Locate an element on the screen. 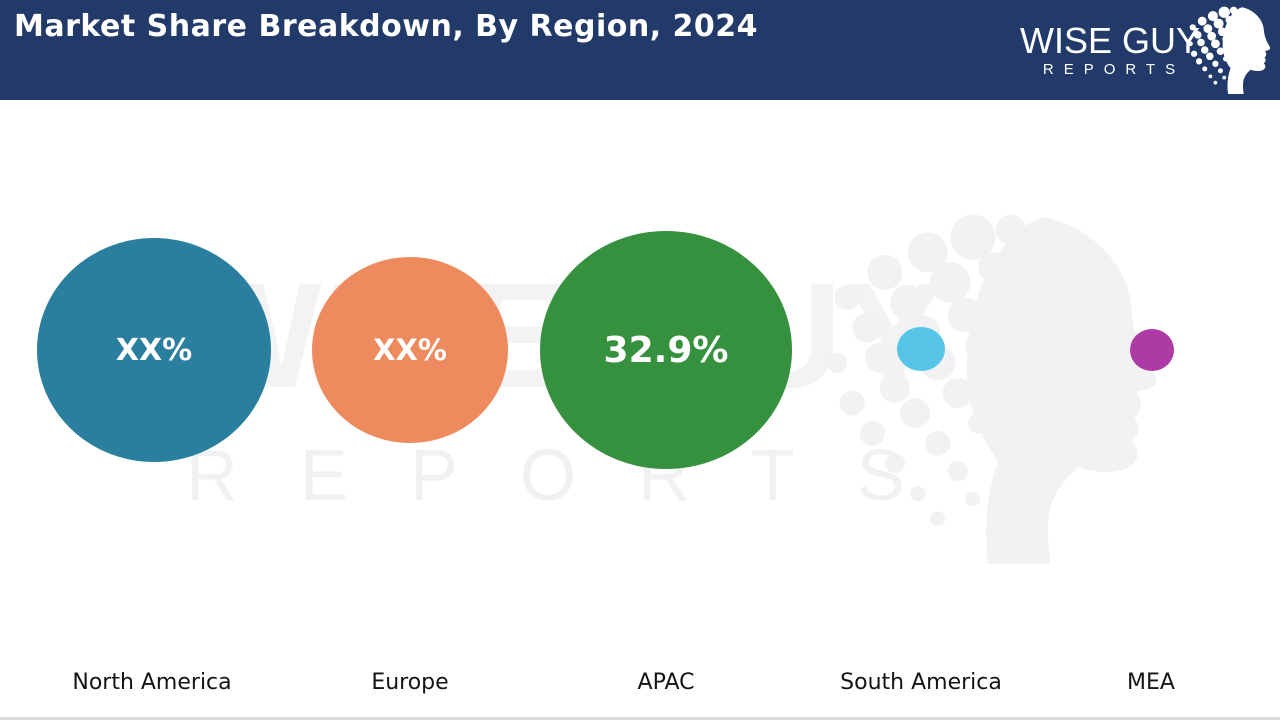 This screenshot has width=1280, height=720. brand-logo-text: WISE GUY REPORTS is located at coordinates (1110, 50).